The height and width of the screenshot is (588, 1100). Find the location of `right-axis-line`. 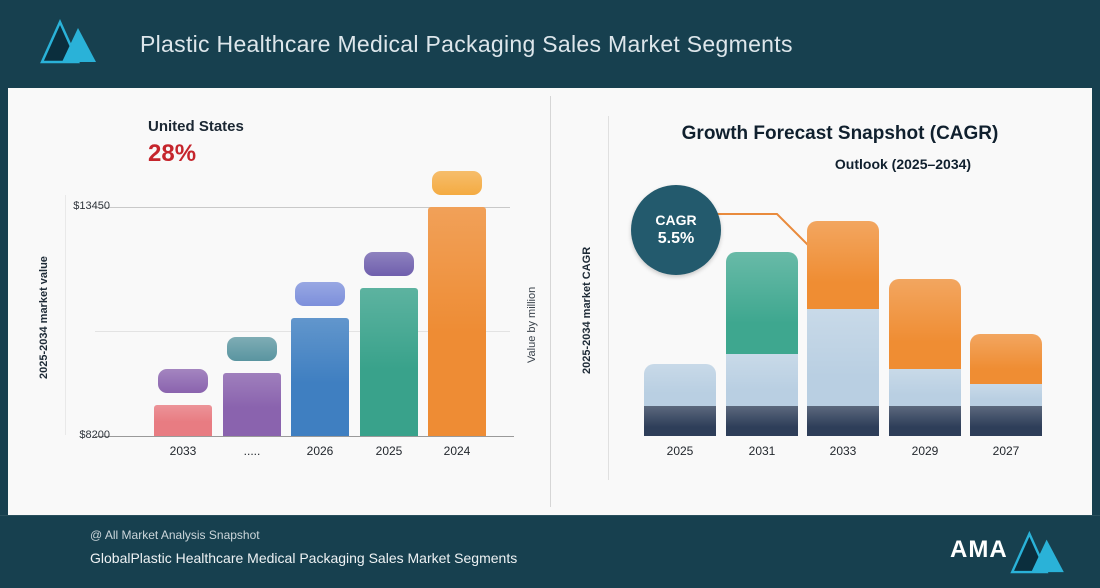

right-axis-line is located at coordinates (608, 298).